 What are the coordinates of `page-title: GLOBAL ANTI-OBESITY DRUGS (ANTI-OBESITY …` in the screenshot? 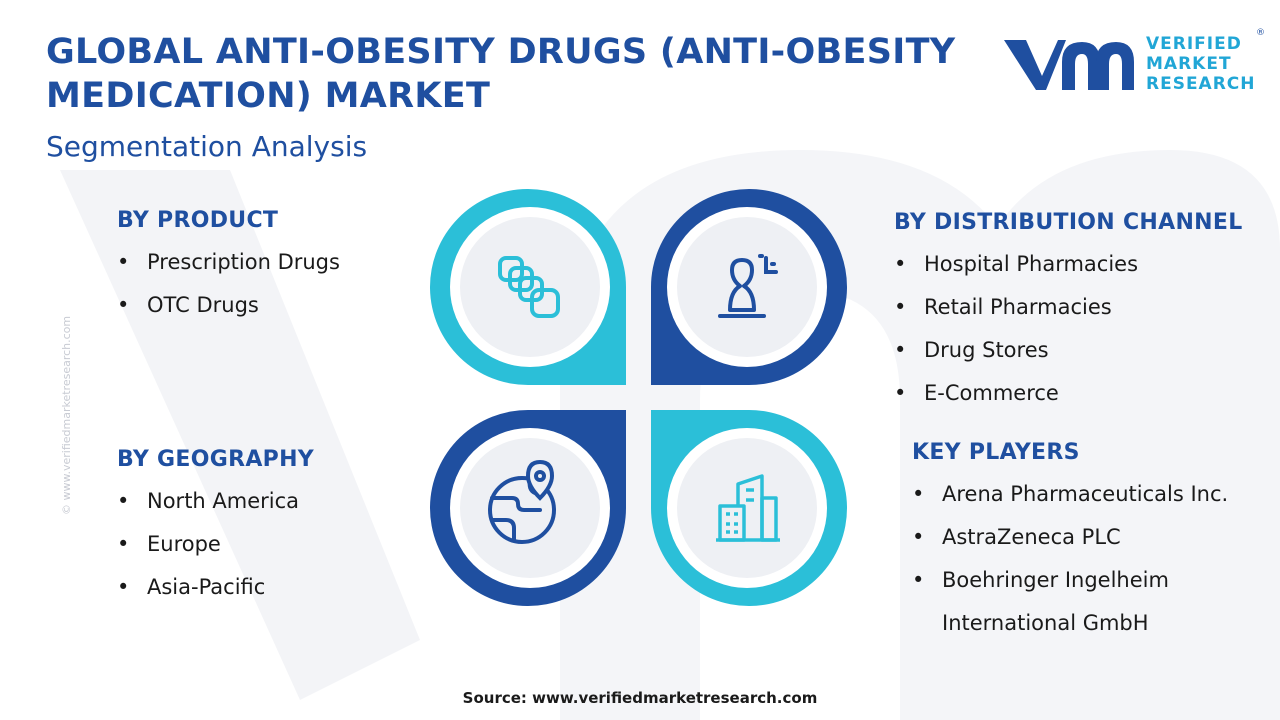 It's located at (501, 74).